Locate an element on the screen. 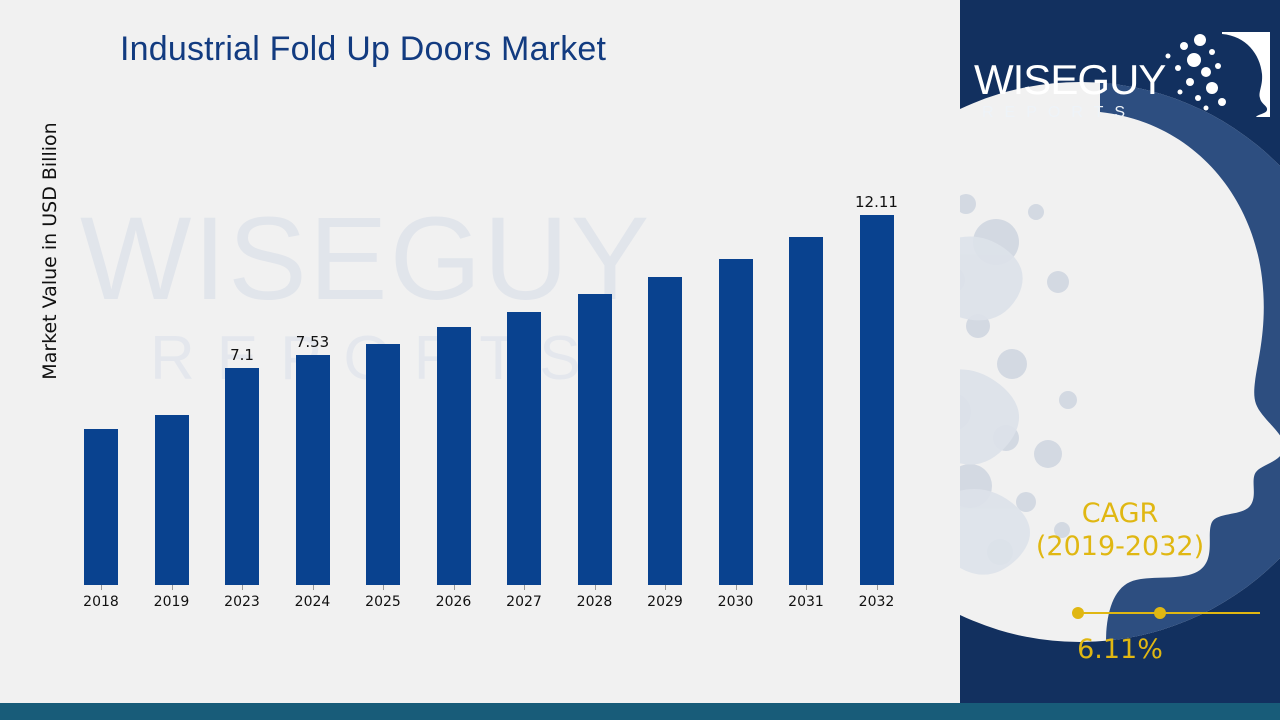  bar-2023: 7.1 is located at coordinates (242, 367).